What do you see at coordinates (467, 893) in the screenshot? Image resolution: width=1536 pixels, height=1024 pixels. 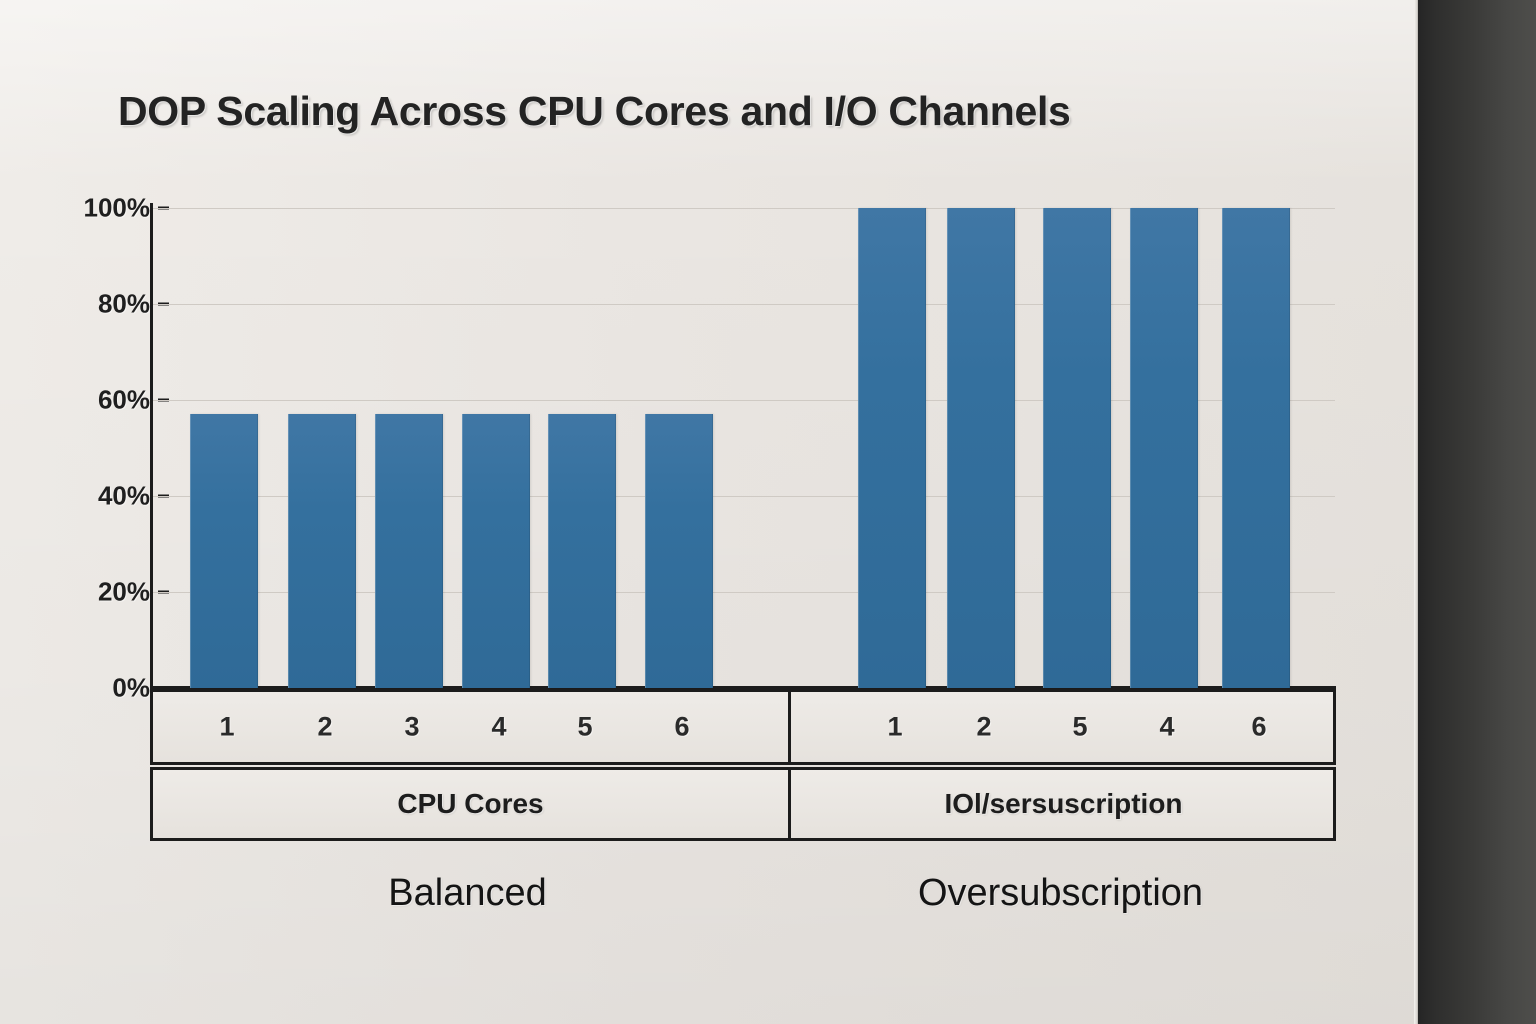 I see `group-caption: Balanced` at bounding box center [467, 893].